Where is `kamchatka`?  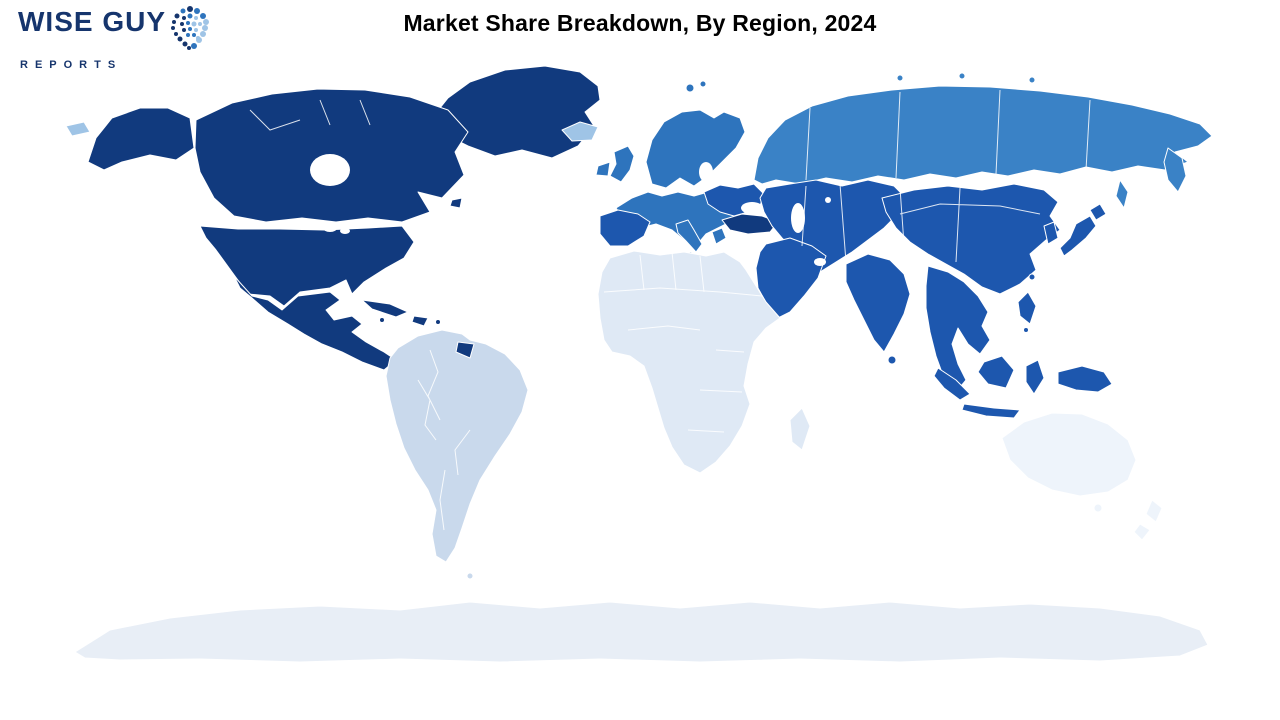 kamchatka is located at coordinates (1175, 170).